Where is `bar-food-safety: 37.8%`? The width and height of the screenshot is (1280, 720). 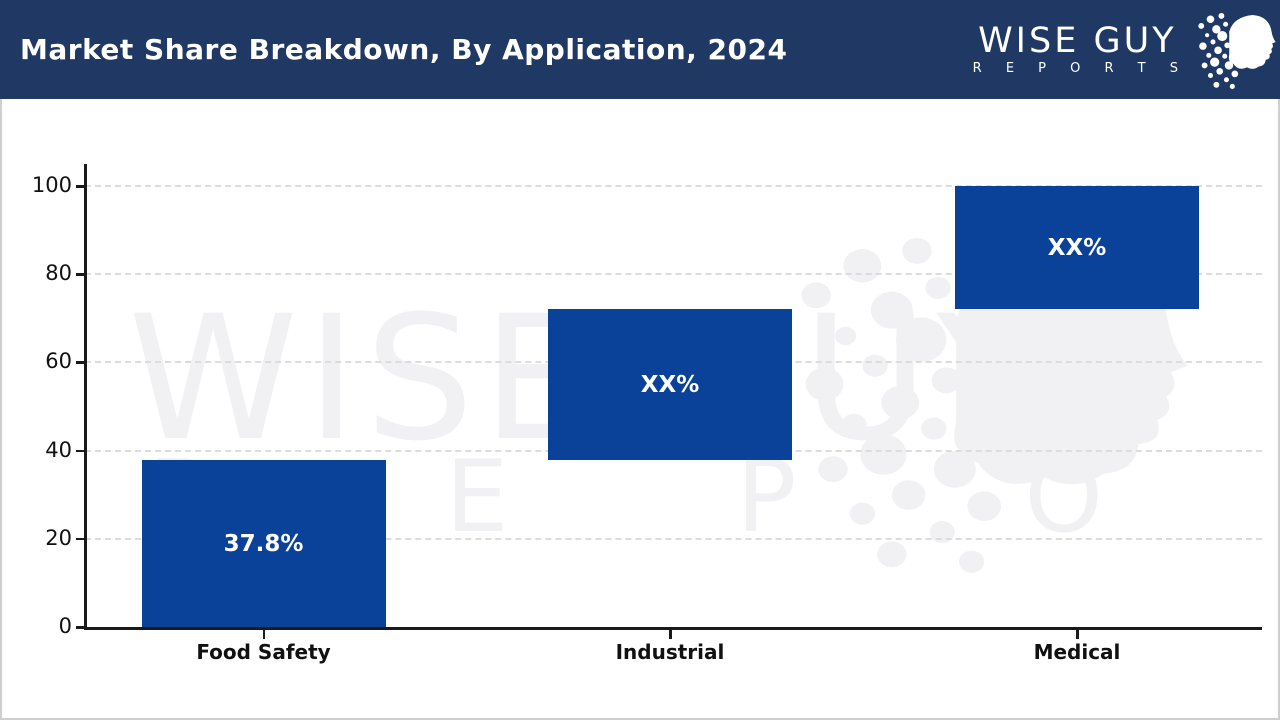
bar-food-safety: 37.8% is located at coordinates (263, 543).